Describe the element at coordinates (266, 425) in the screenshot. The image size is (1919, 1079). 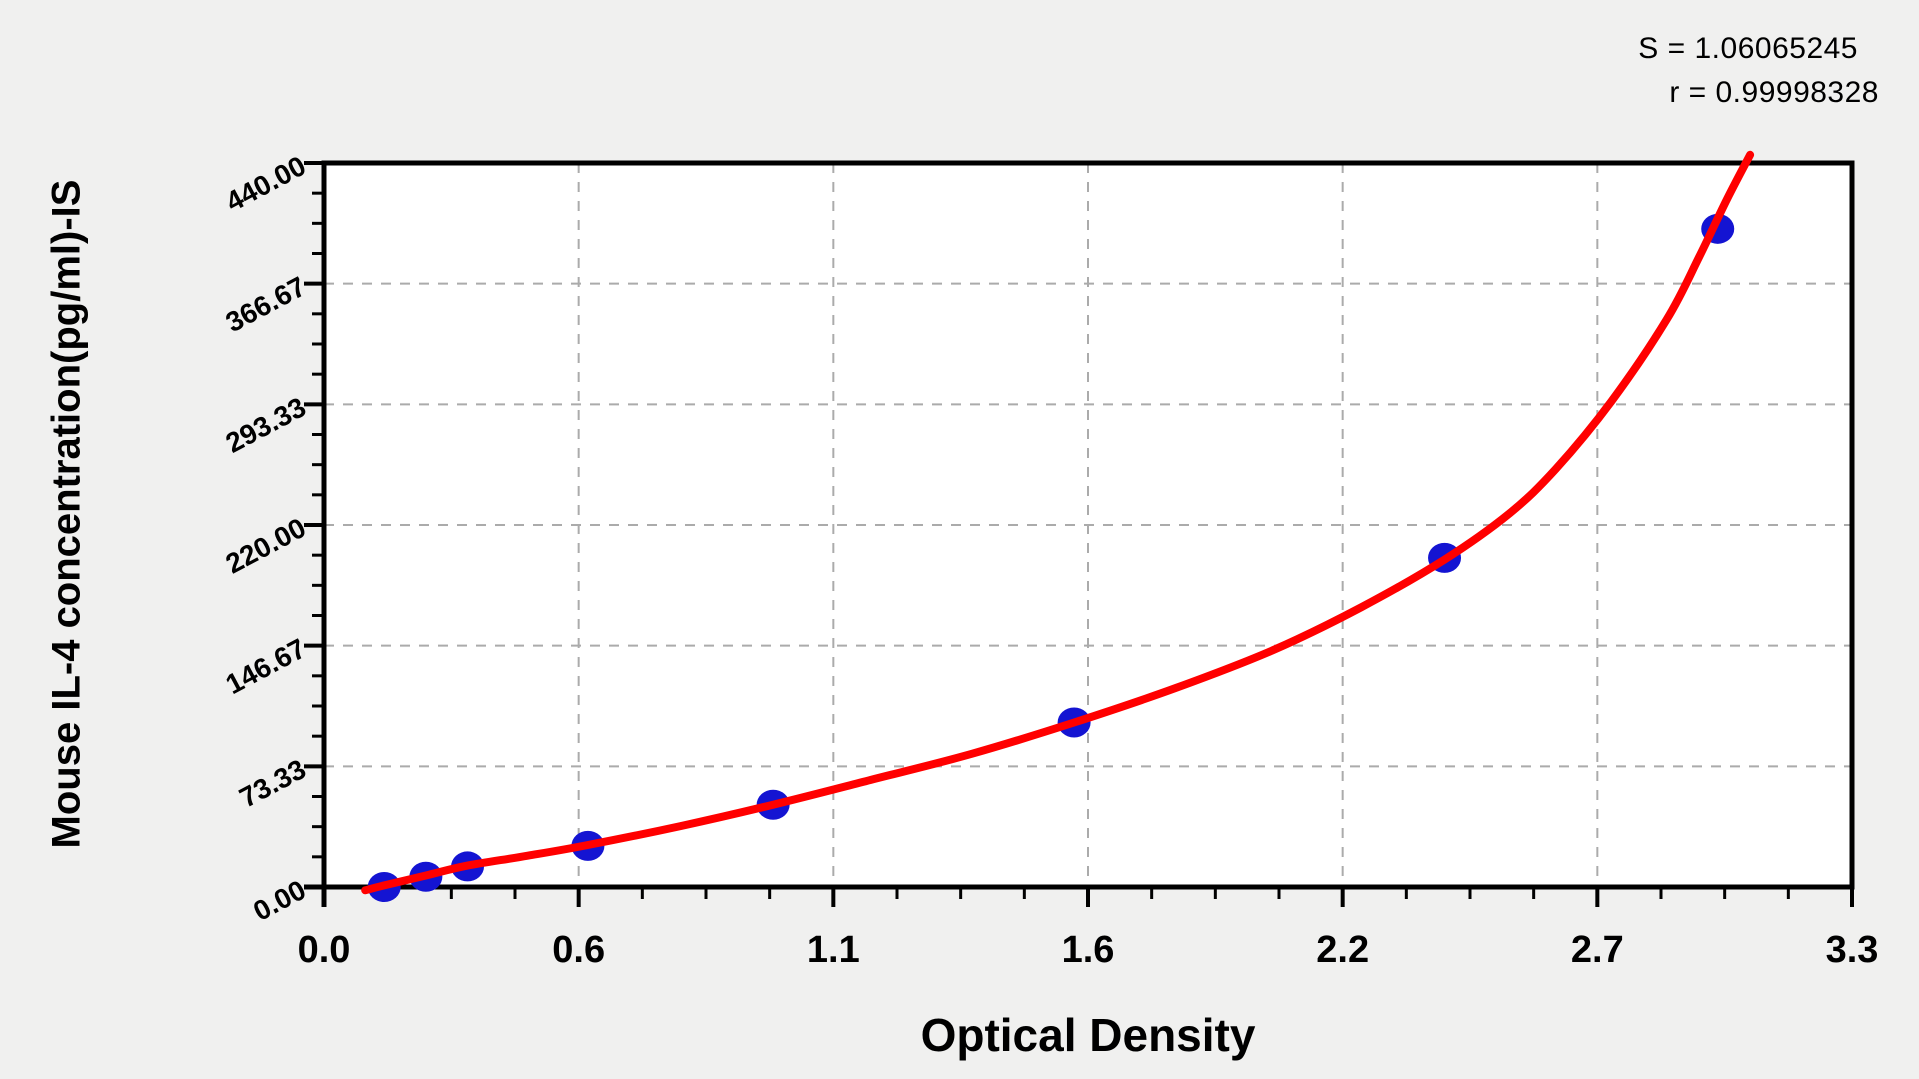
I see `y-tick-label: 293.33` at that location.